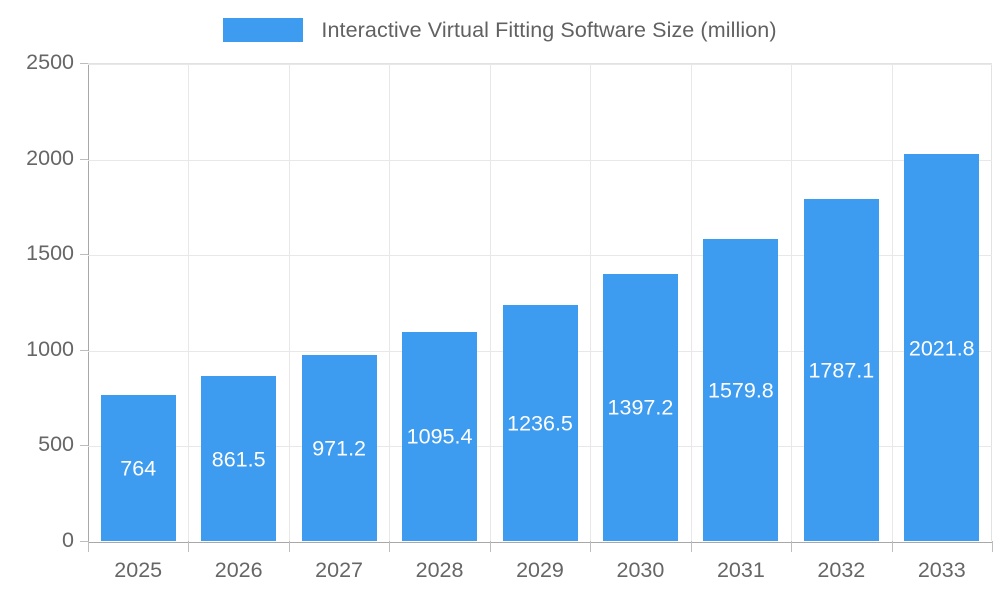  Describe the element at coordinates (941, 570) in the screenshot. I see `x-axis-tick-label: 2033` at that location.